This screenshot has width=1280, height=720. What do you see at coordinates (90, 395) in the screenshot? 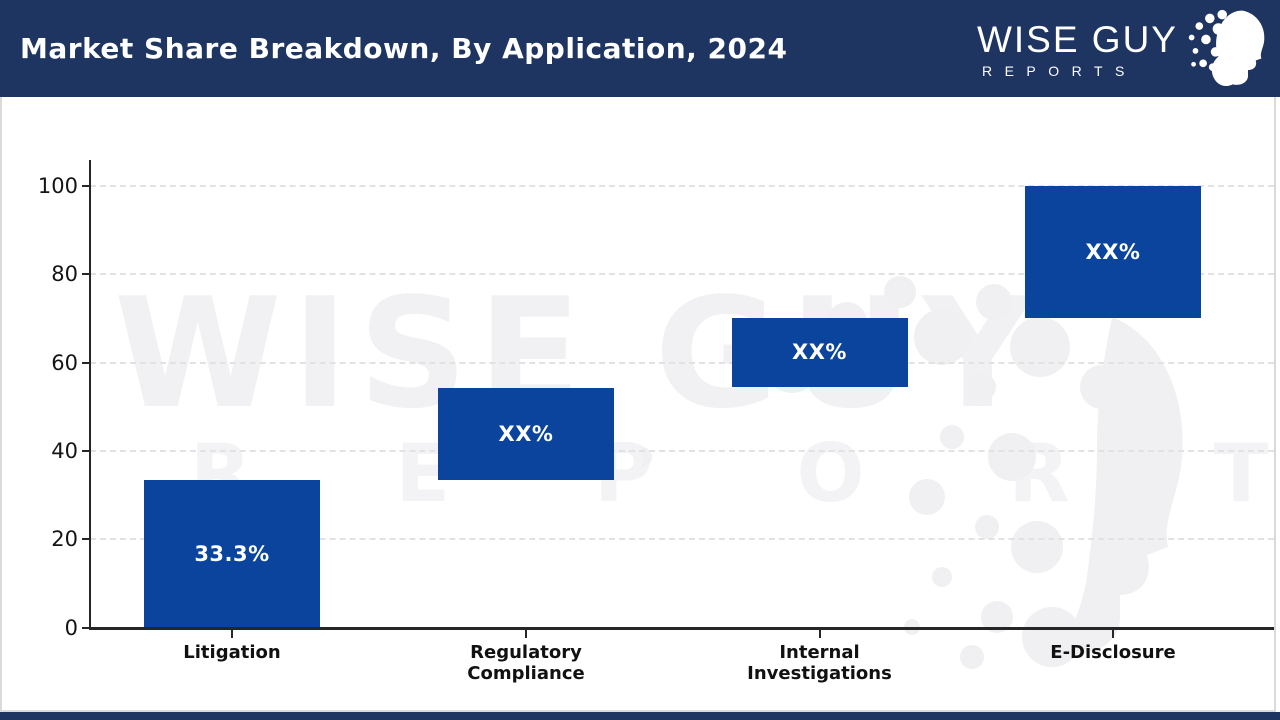
I see `y-axis` at bounding box center [90, 395].